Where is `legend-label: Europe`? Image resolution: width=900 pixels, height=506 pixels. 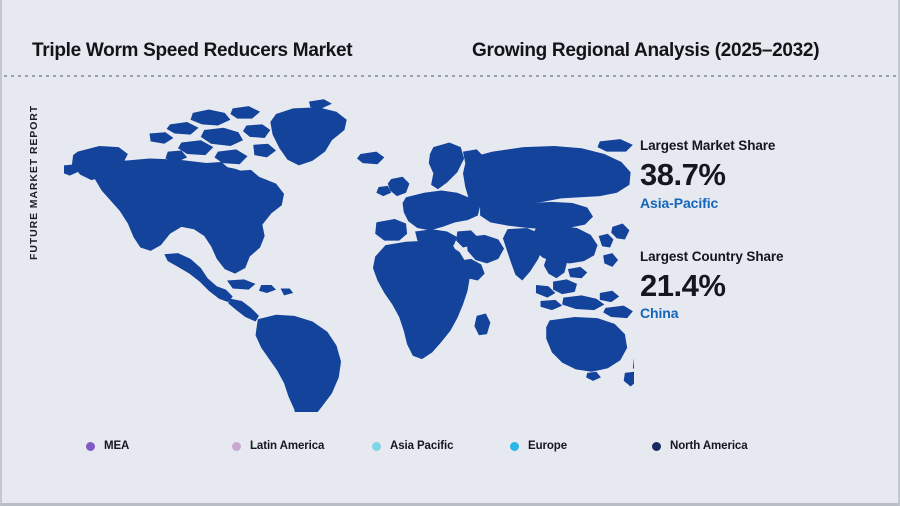
legend-label: Europe is located at coordinates (548, 446).